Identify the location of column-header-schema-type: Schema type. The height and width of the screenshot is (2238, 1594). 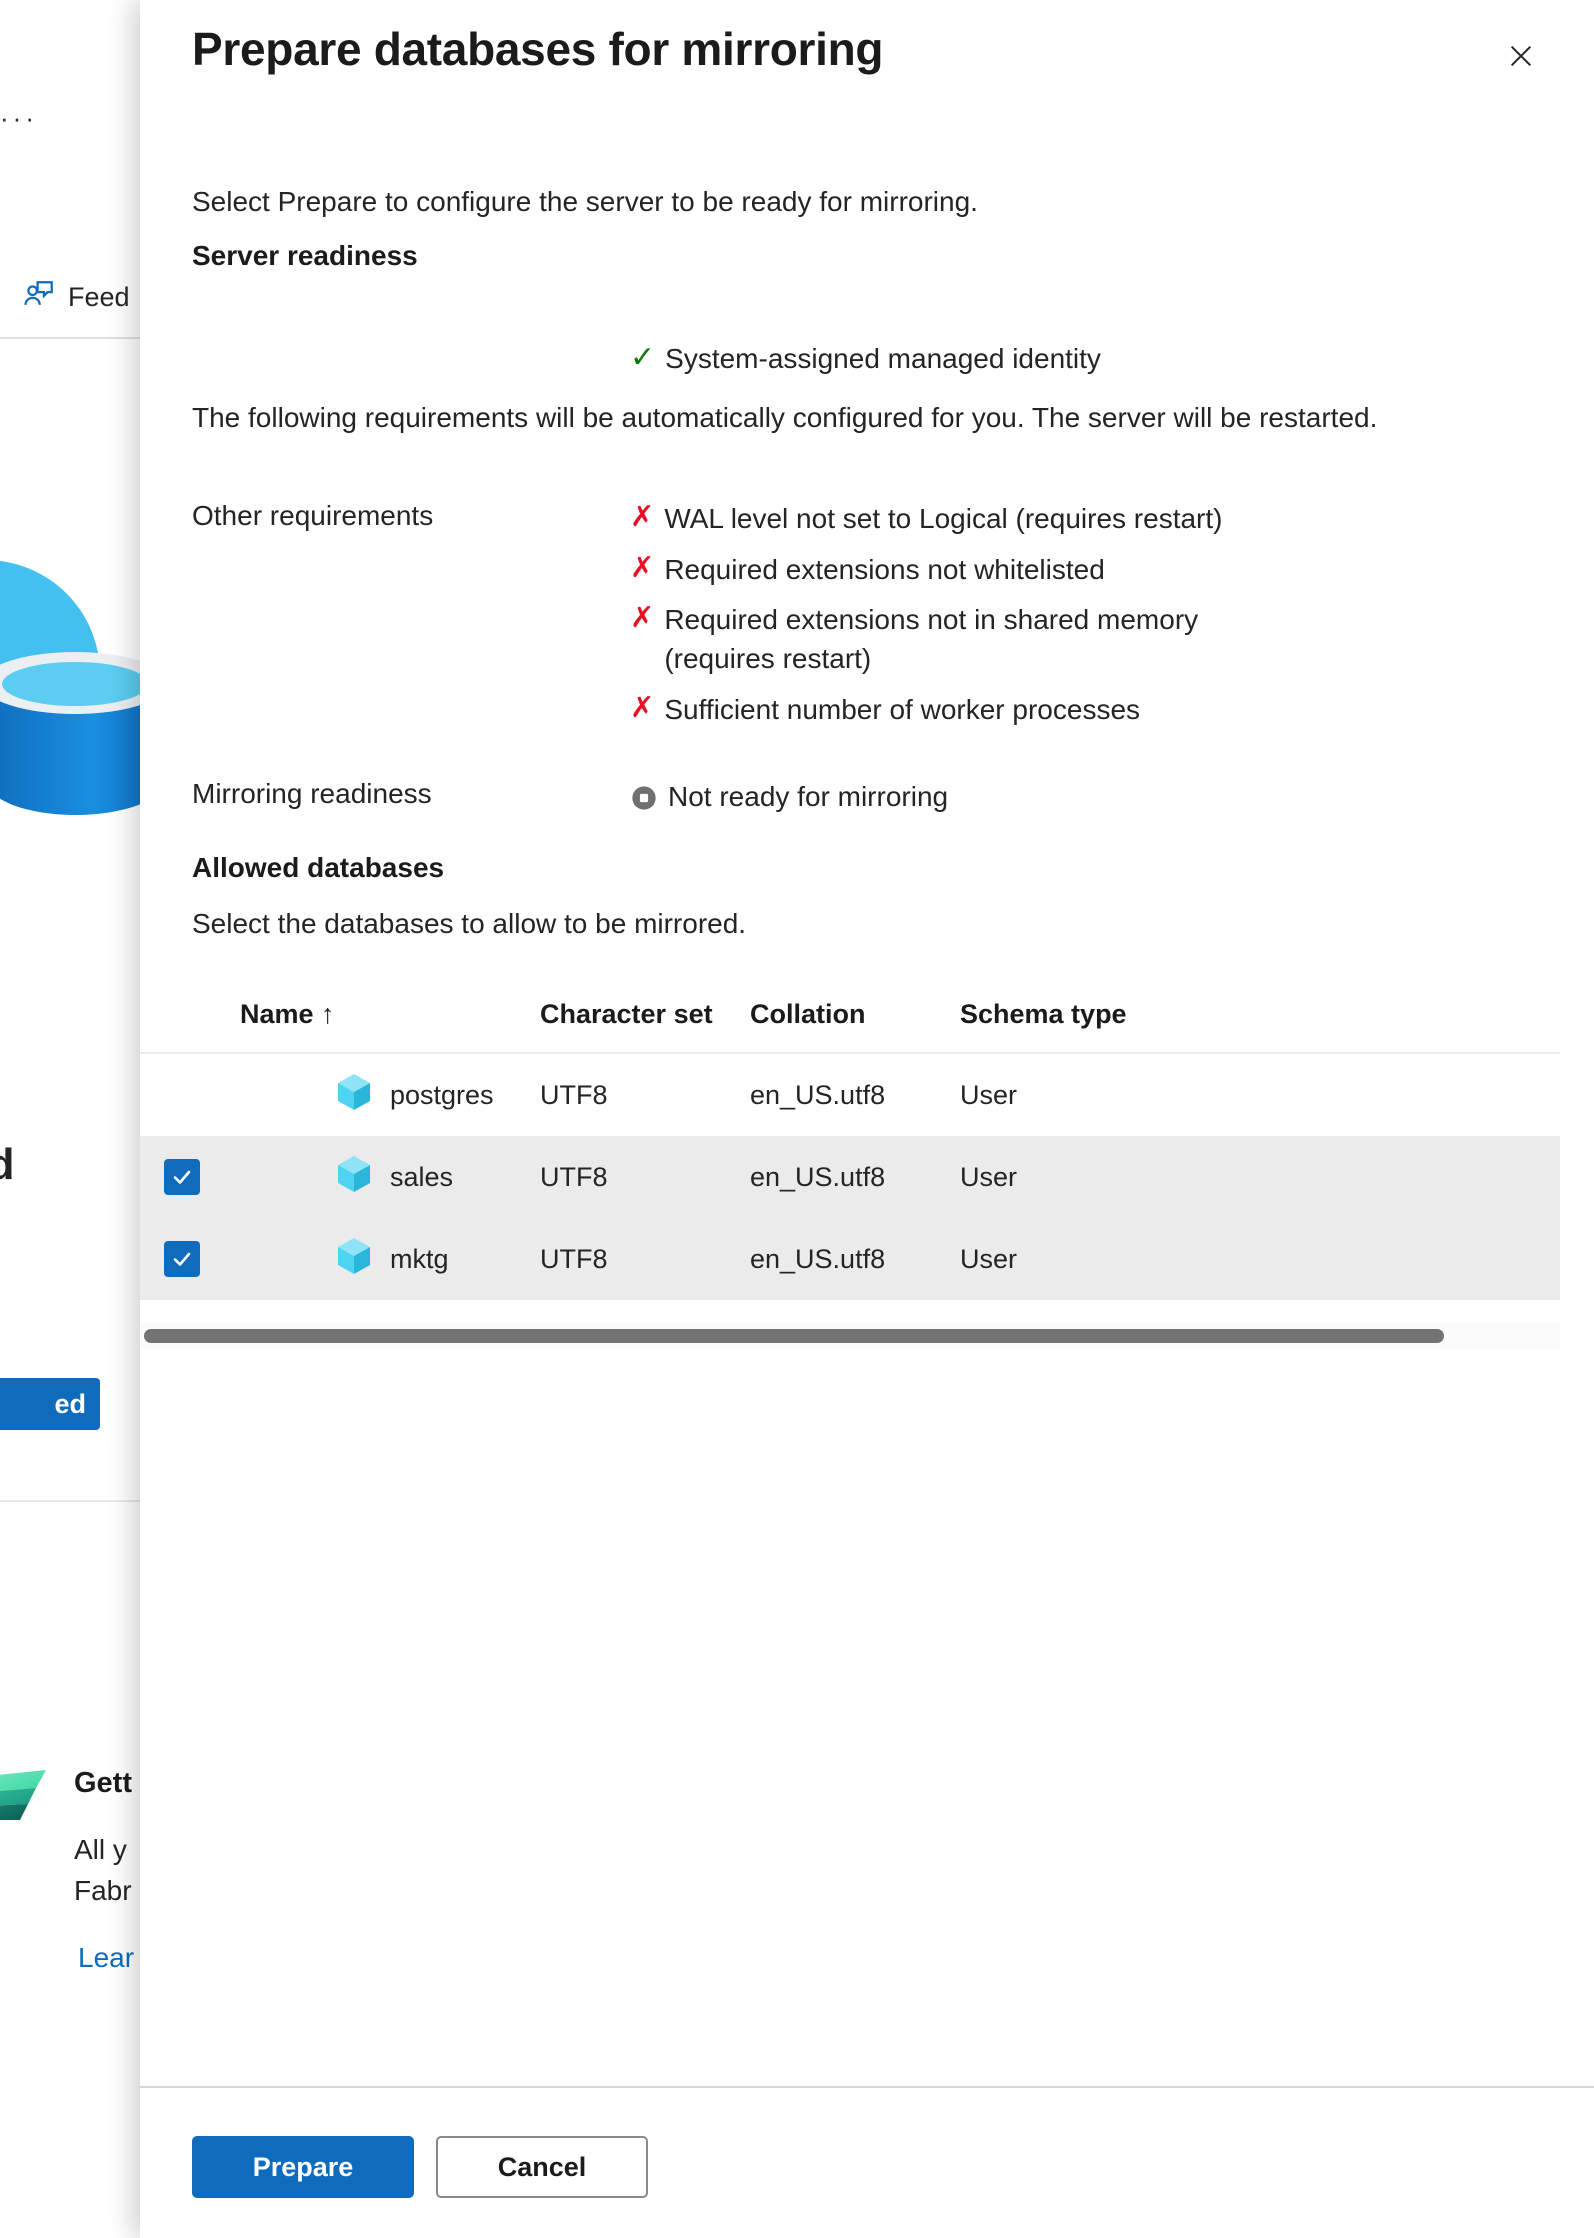
(1260, 1019).